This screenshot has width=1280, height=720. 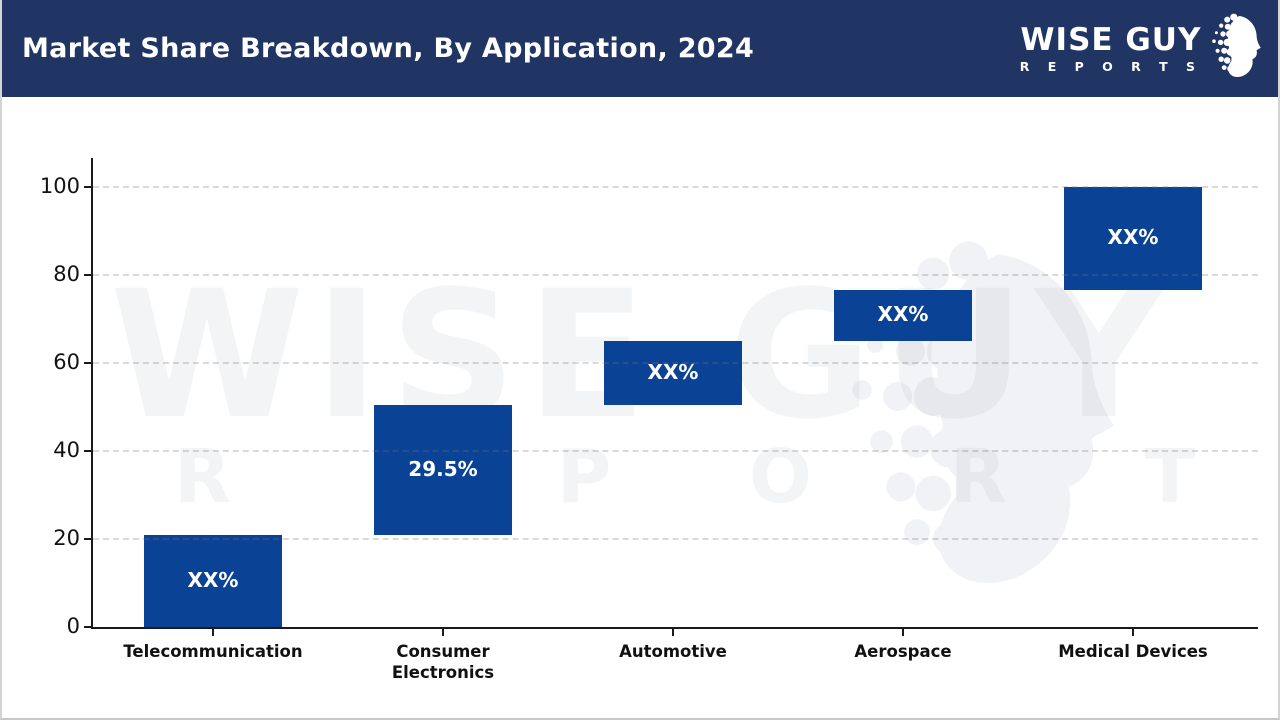 I want to click on y-tick-label-100: 100, so click(x=59, y=185).